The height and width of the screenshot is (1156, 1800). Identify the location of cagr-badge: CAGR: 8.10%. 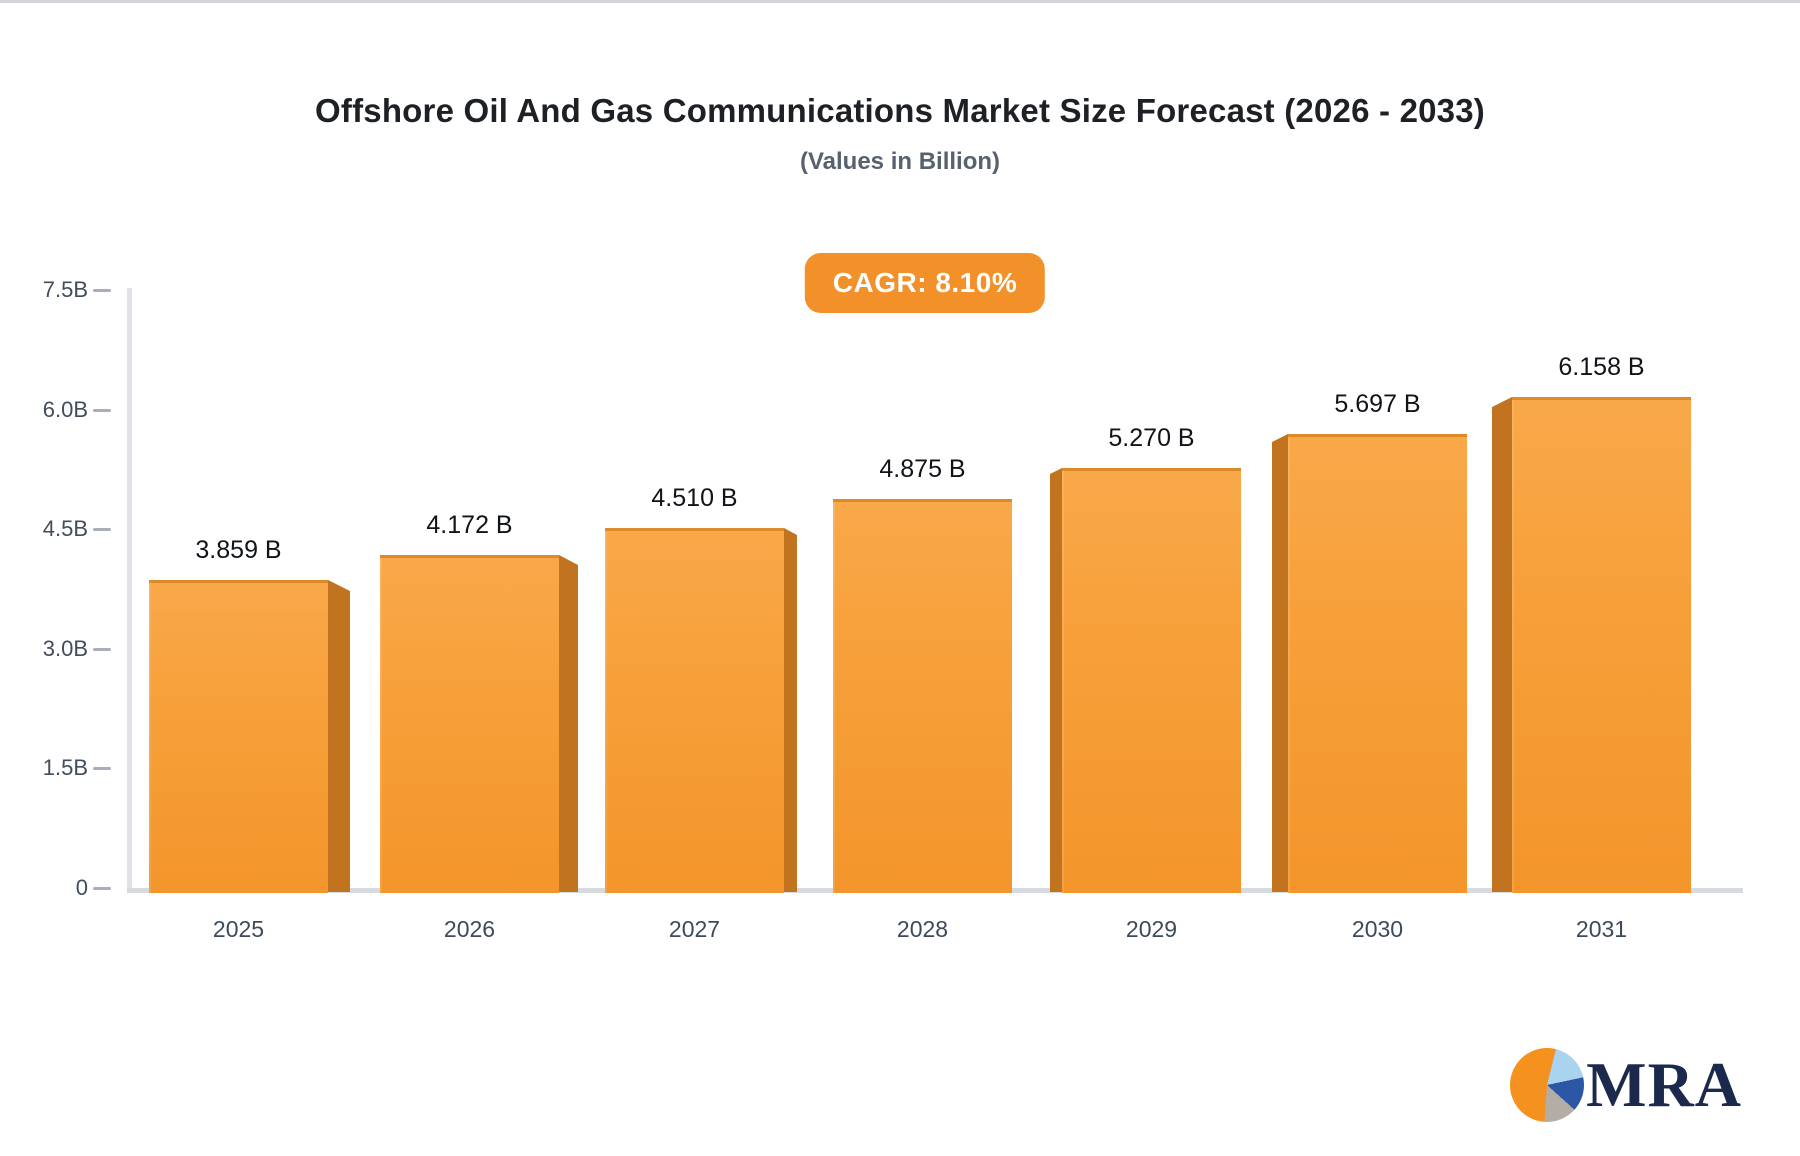
(925, 283).